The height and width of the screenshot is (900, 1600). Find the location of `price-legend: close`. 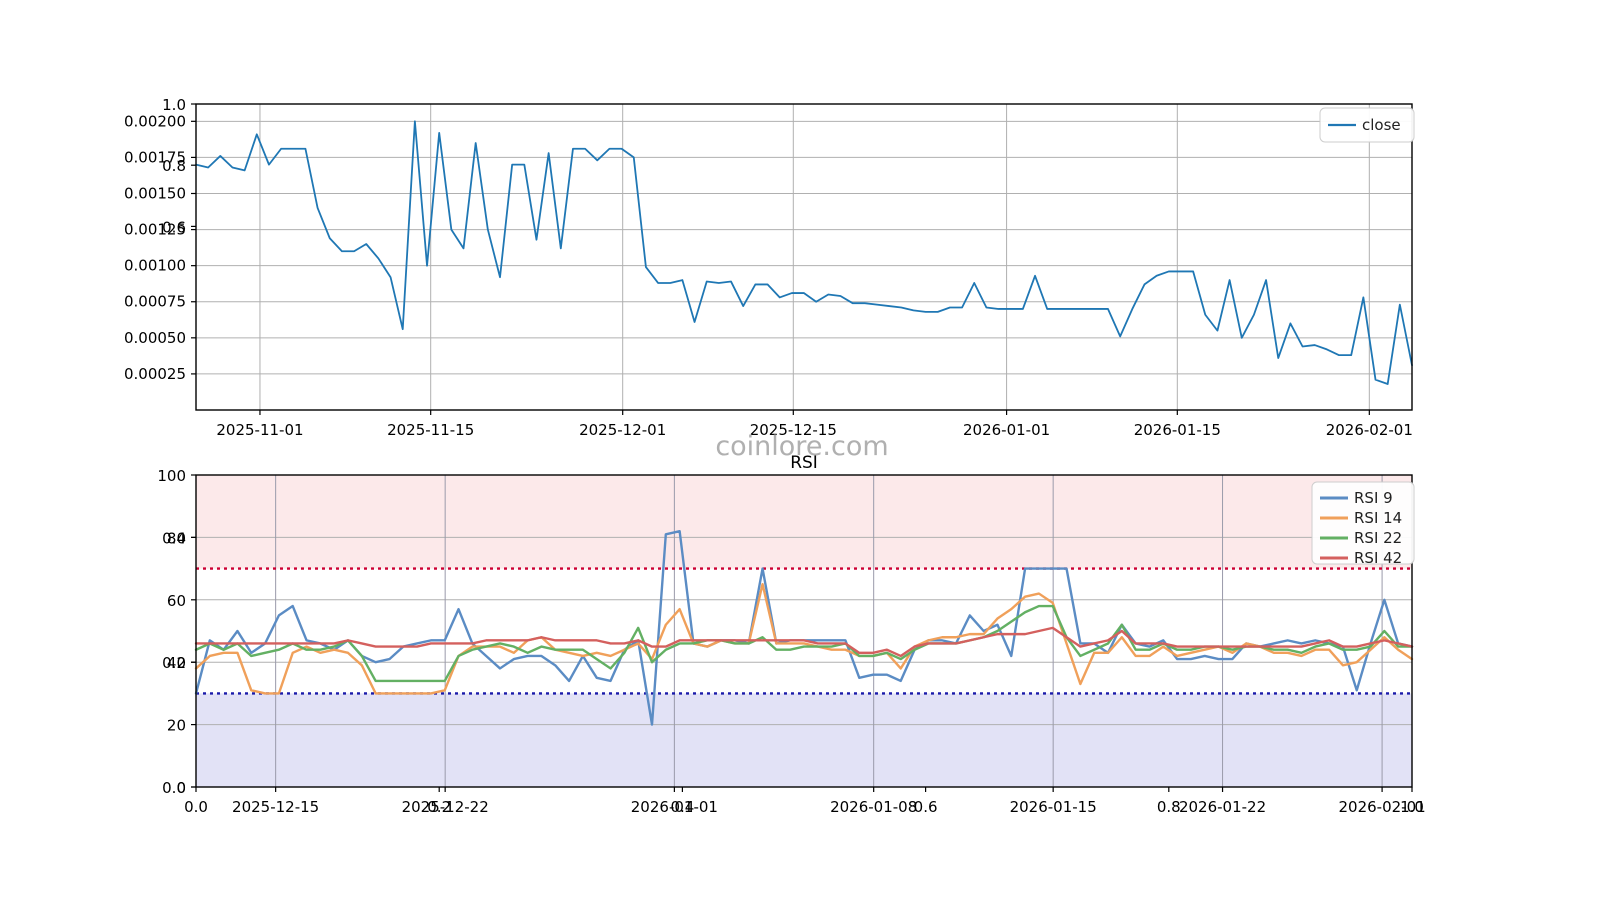

price-legend: close is located at coordinates (1367, 125).